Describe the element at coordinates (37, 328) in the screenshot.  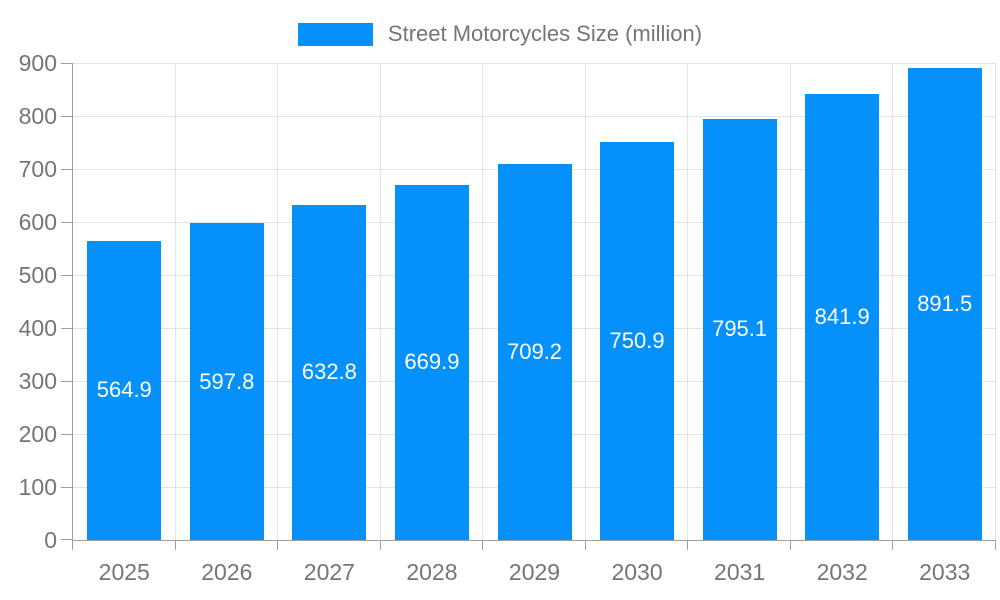
I see `y-axis-tick-label: 400` at that location.